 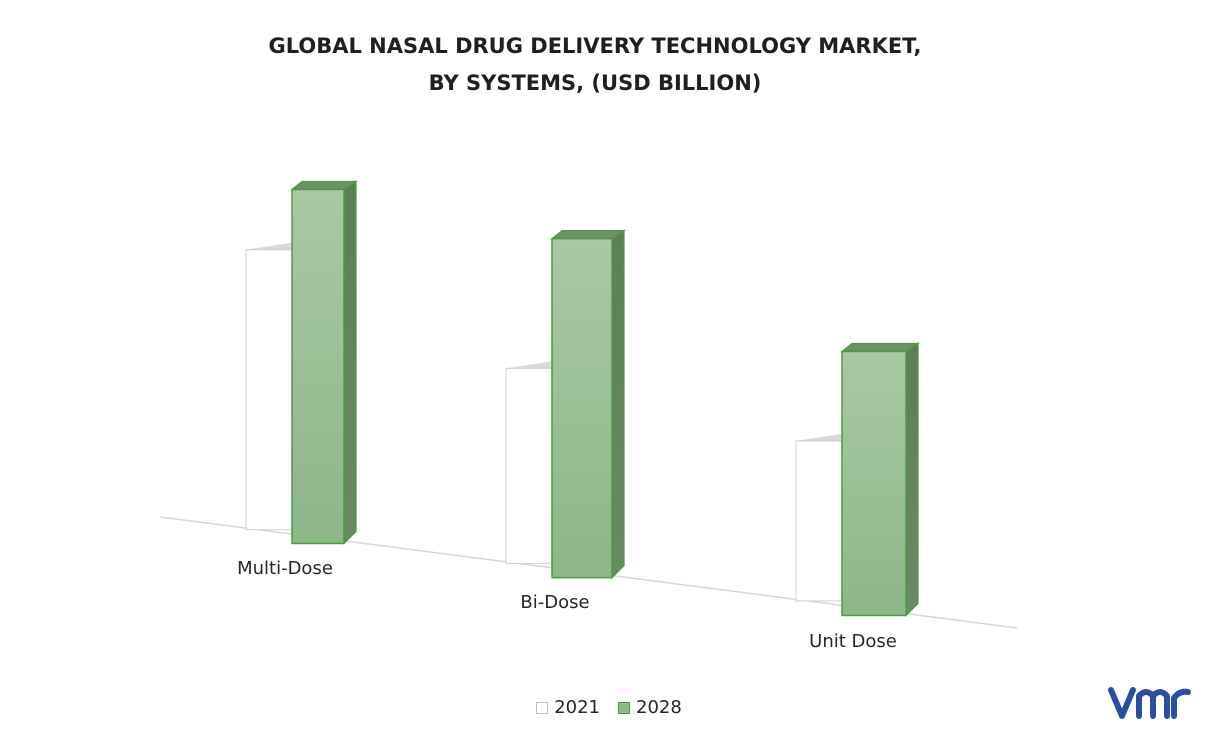 I want to click on legend-label-2028: 2028, so click(x=659, y=707).